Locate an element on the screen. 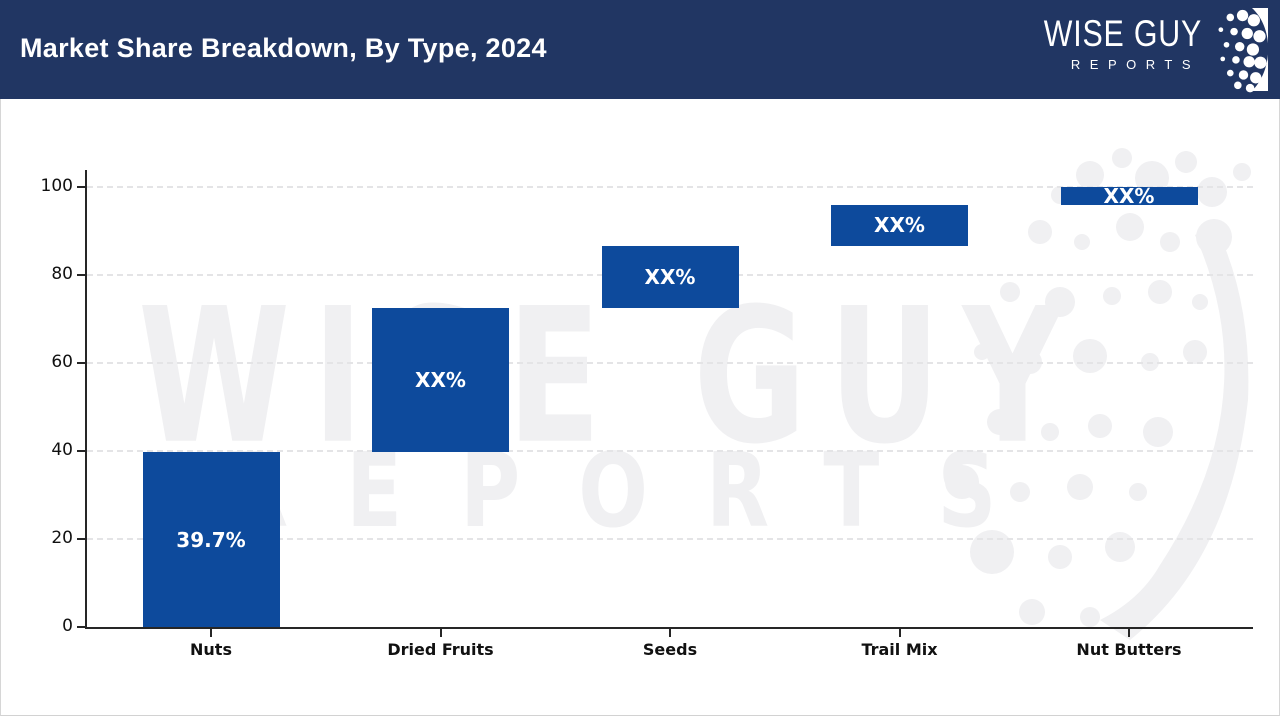 This screenshot has height=720, width=1280. bar-seeds: XX% is located at coordinates (670, 277).